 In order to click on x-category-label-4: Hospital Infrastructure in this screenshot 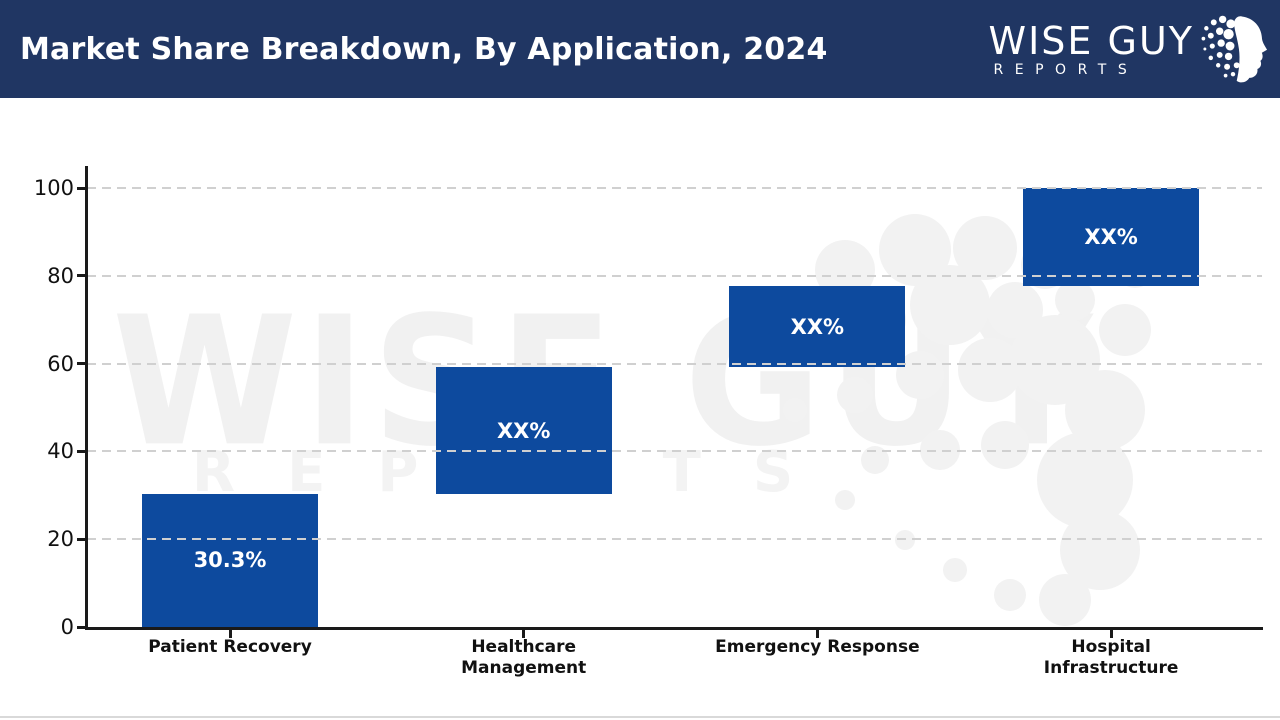, I will do `click(1111, 657)`.